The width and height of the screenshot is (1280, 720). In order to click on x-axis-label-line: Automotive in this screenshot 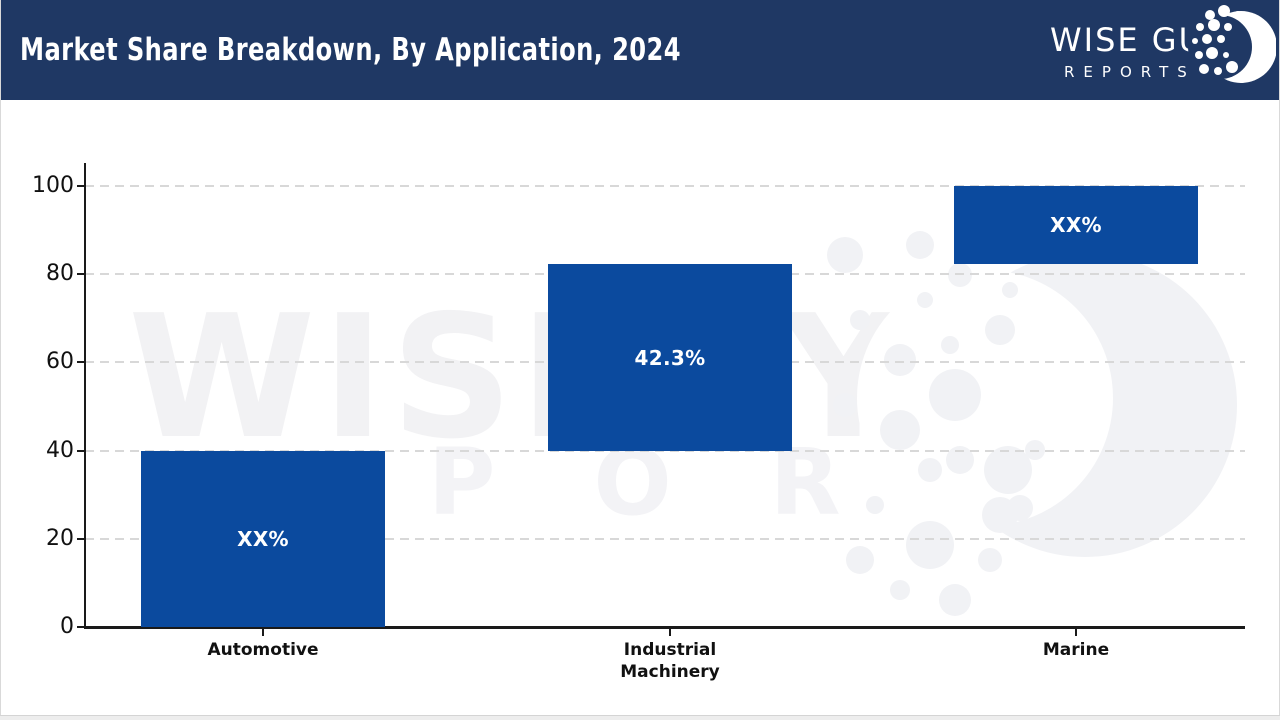, I will do `click(263, 650)`.